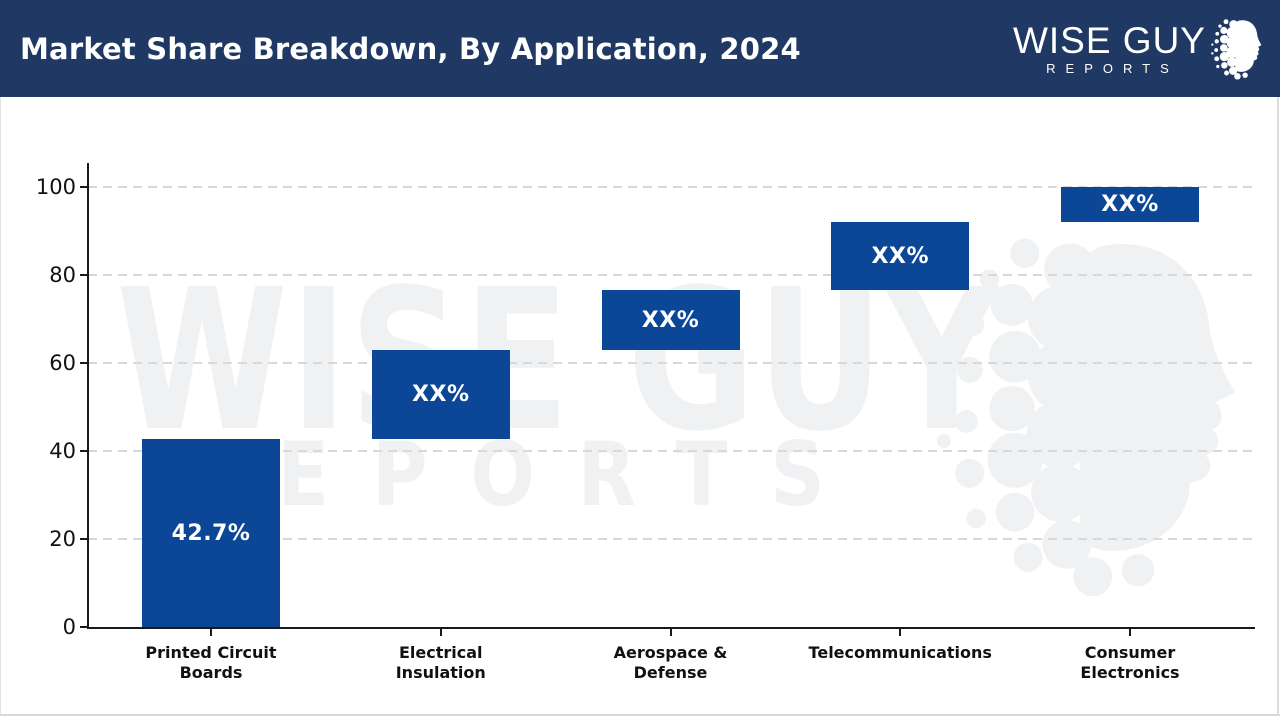 This screenshot has height=720, width=1280. I want to click on page-edge-left, so click(0, 406).